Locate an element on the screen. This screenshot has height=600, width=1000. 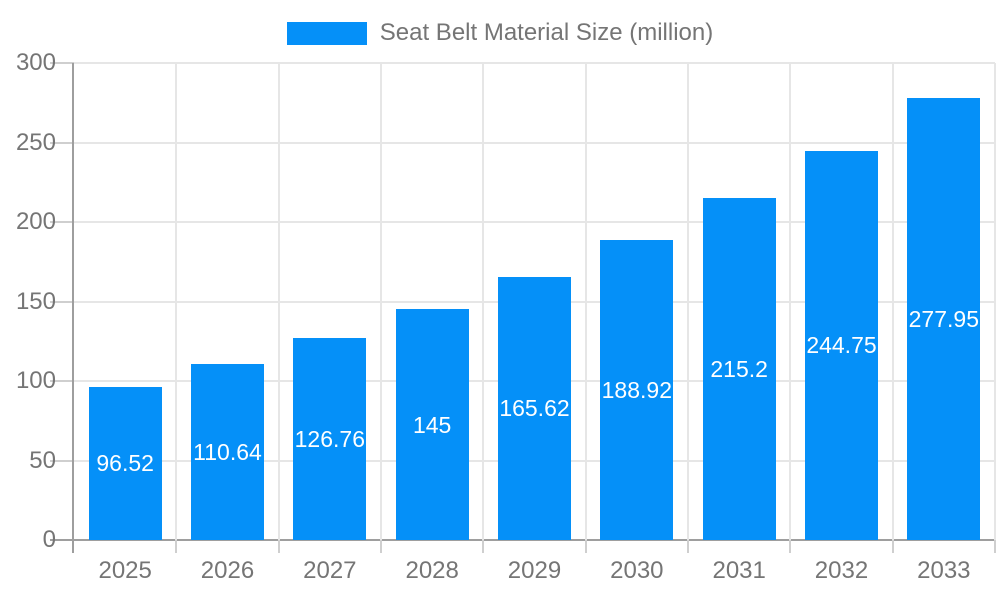
bar-value-label: 277.95 is located at coordinates (943, 318).